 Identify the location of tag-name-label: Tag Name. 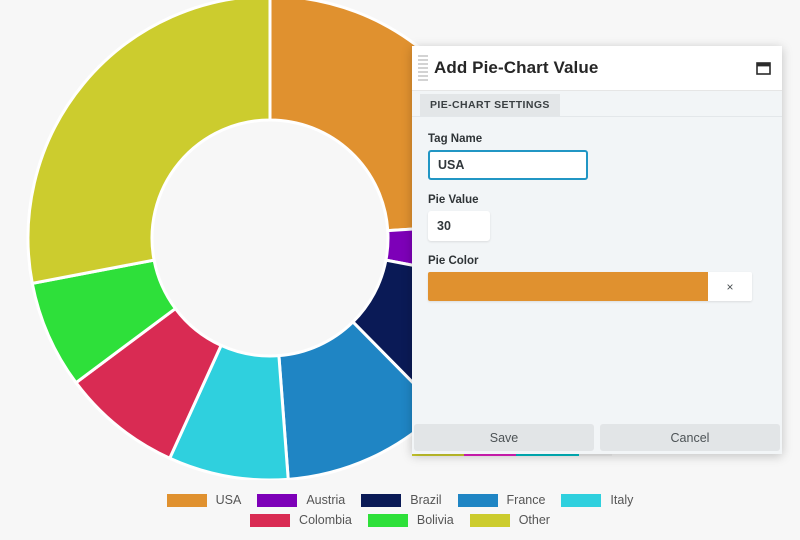
(455, 139).